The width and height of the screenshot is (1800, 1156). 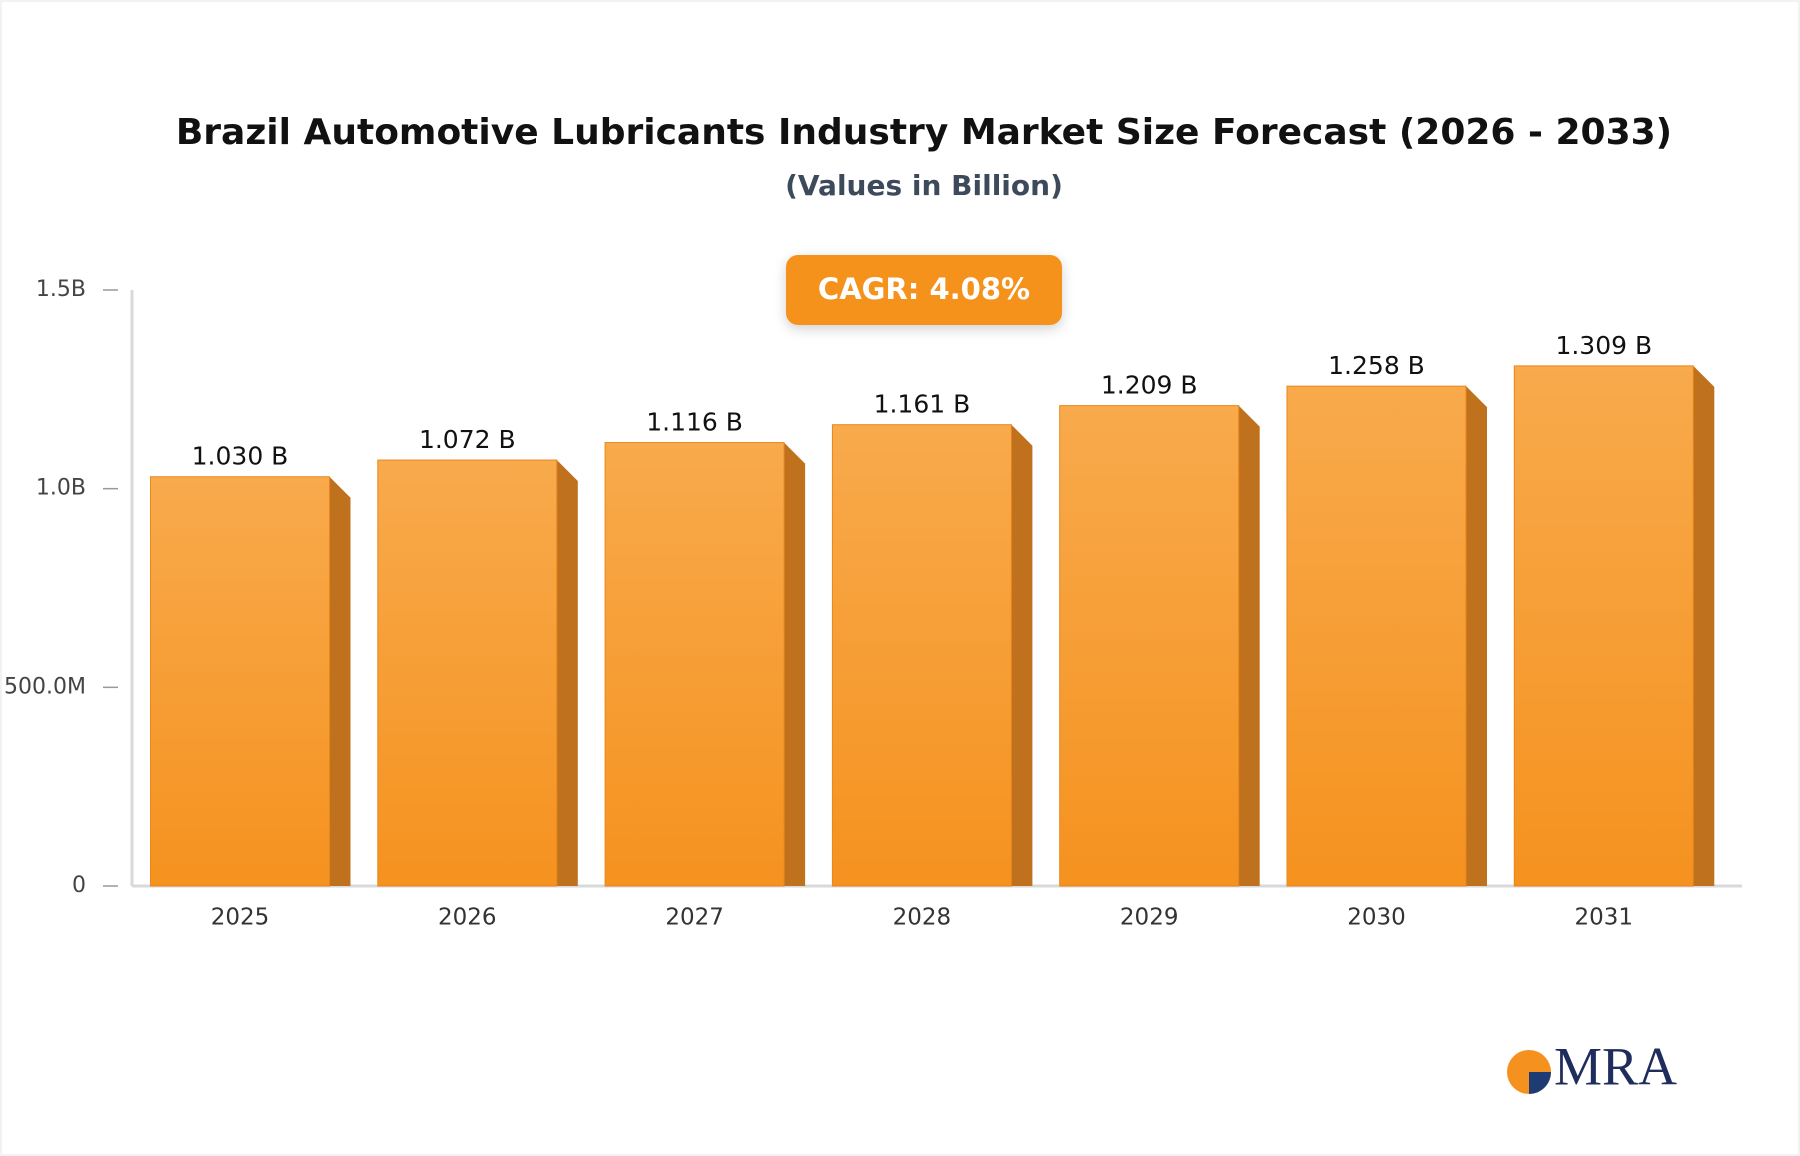 What do you see at coordinates (79, 885) in the screenshot?
I see `y-tick-label: 0` at bounding box center [79, 885].